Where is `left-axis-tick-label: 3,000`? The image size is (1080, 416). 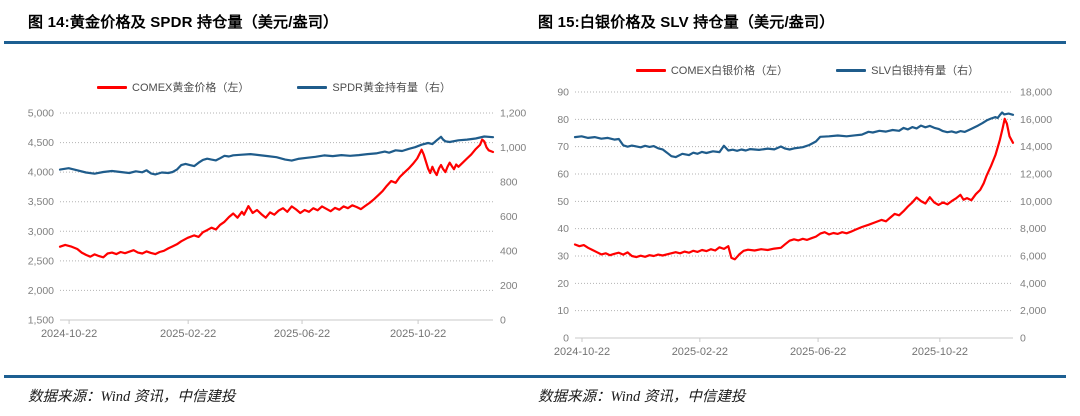
left-axis-tick-label: 3,000 is located at coordinates (41, 232).